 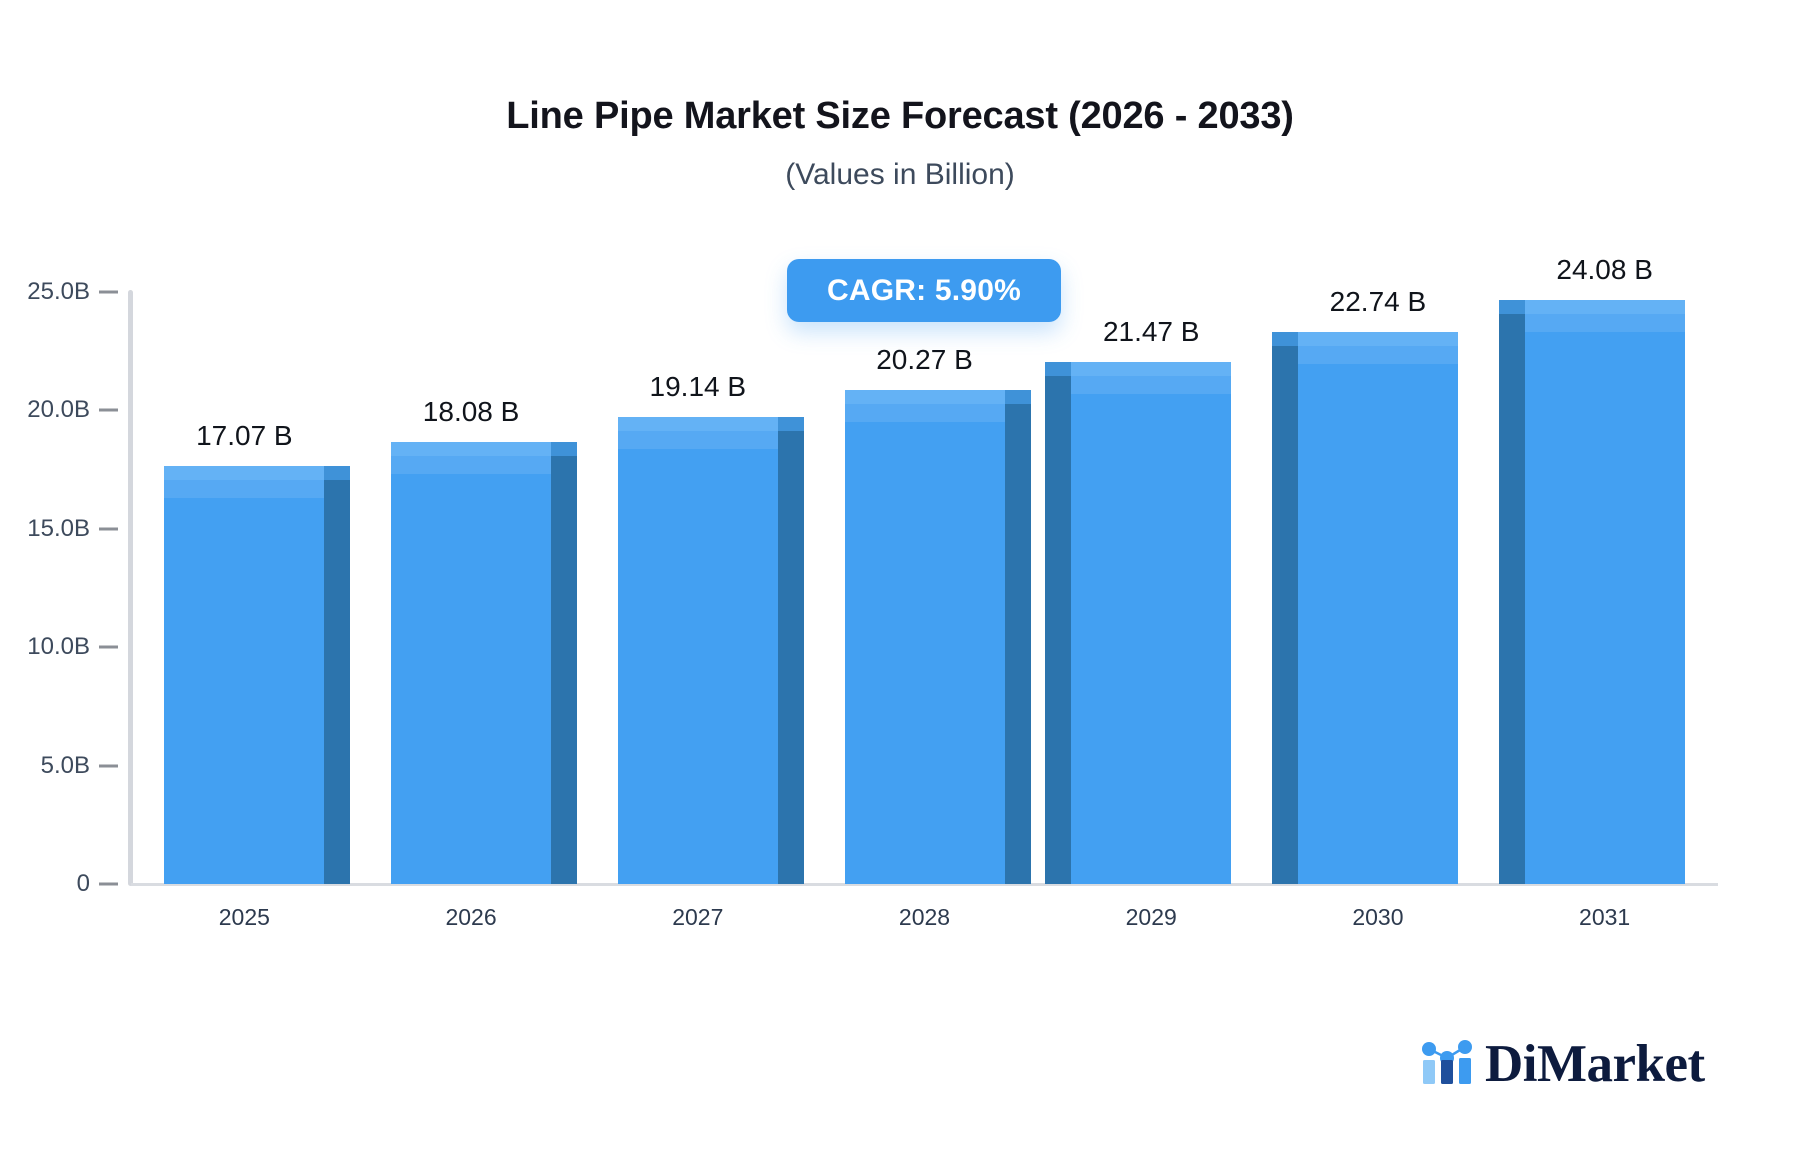 I want to click on y-tick-label: 20.0B, so click(x=58, y=410).